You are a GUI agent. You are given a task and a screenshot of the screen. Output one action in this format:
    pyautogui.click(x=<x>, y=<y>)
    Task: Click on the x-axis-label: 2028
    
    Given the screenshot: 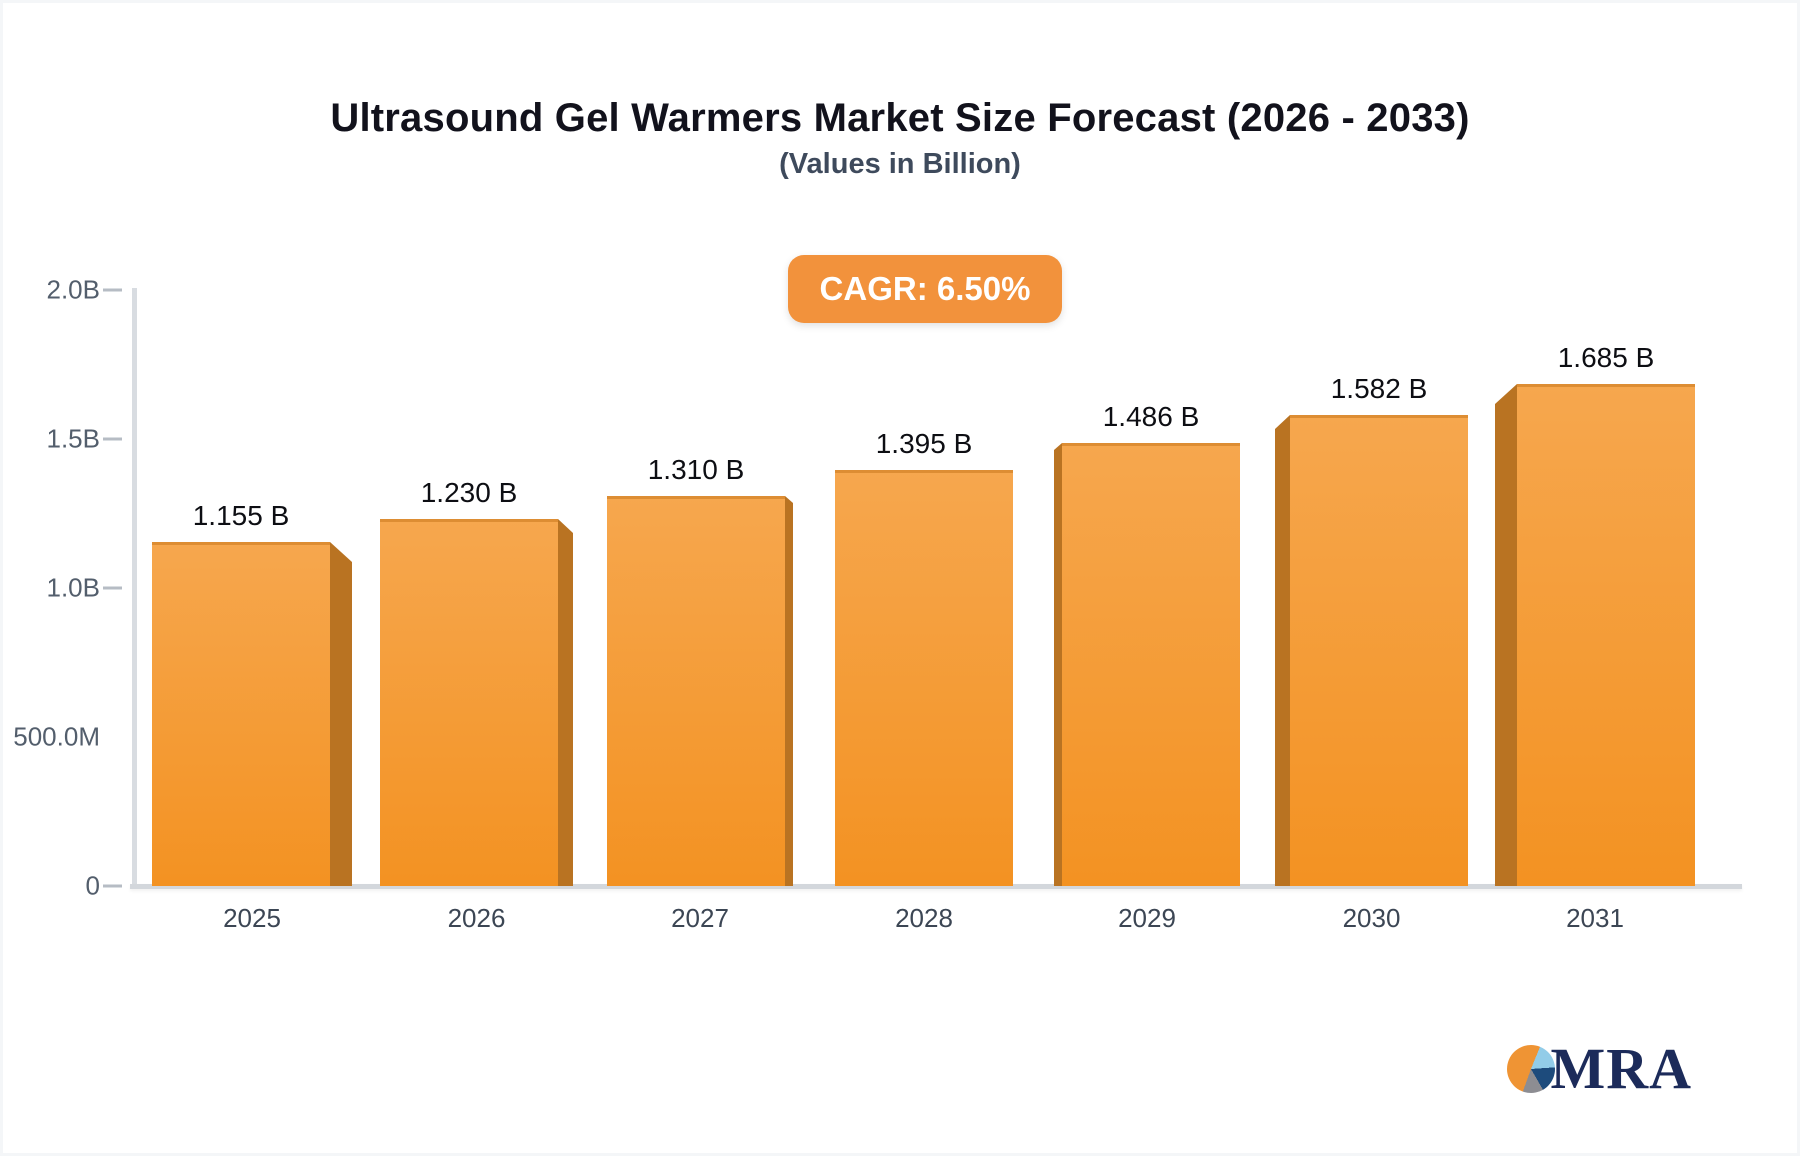 What is the action you would take?
    pyautogui.click(x=924, y=918)
    